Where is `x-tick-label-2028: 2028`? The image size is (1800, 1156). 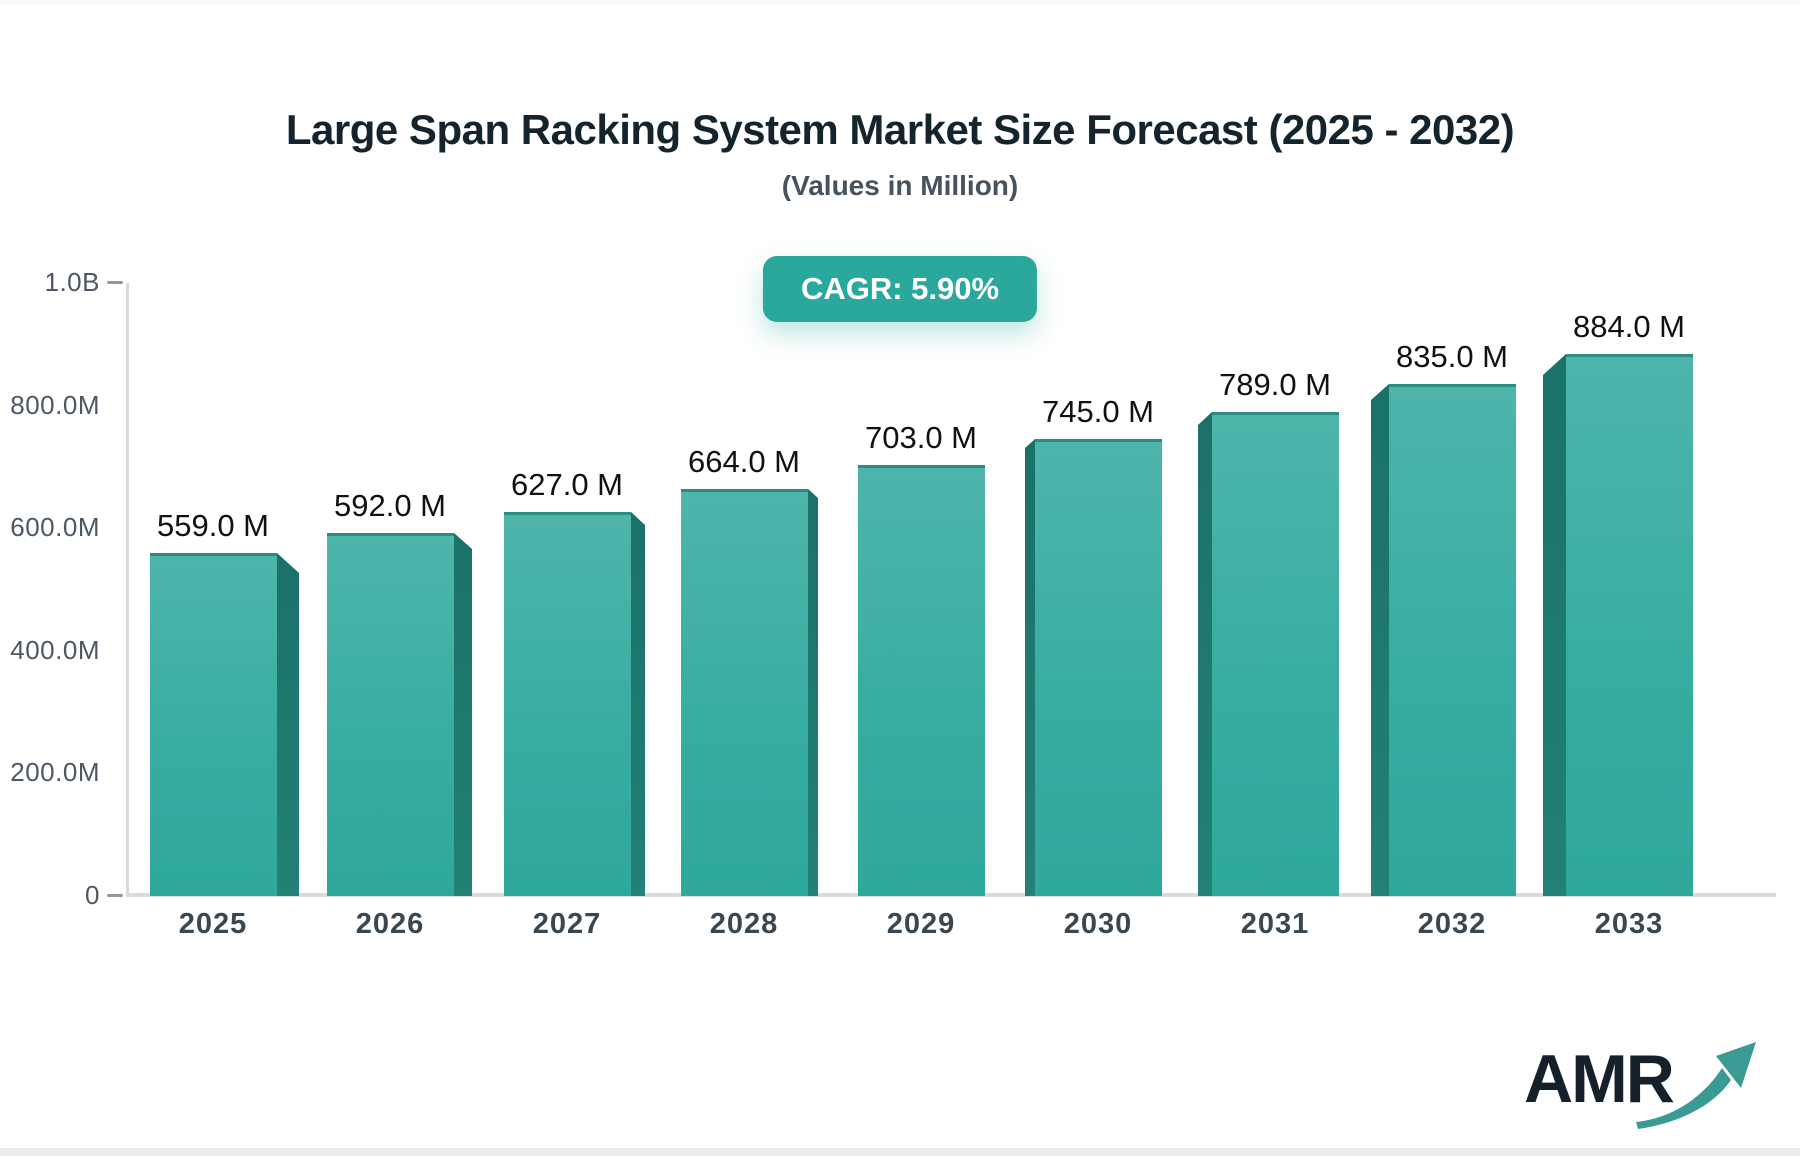 x-tick-label-2028: 2028 is located at coordinates (744, 924).